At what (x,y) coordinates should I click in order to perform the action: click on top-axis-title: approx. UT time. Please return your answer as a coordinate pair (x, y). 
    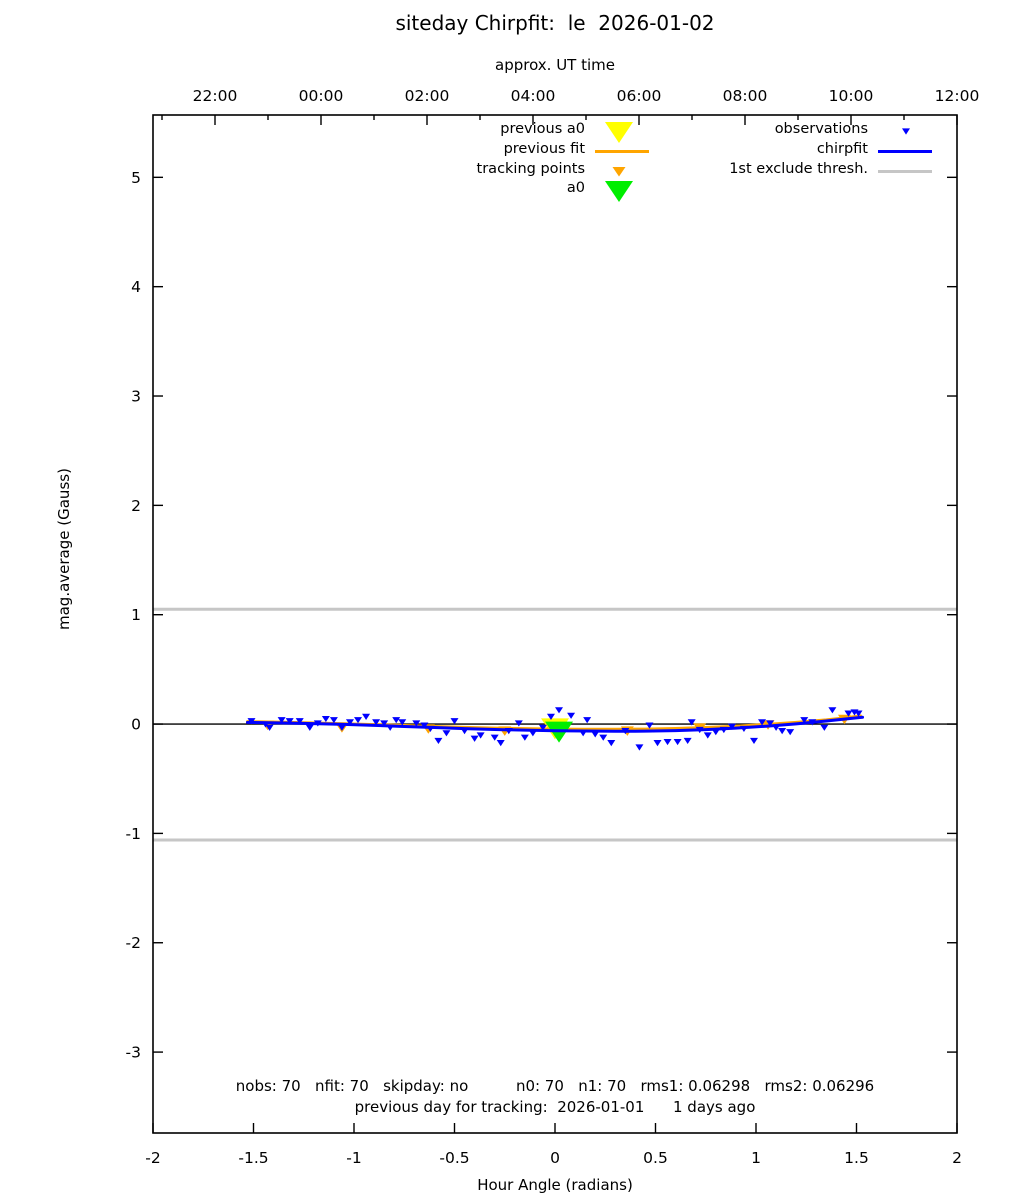
    Looking at the image, I should click on (555, 65).